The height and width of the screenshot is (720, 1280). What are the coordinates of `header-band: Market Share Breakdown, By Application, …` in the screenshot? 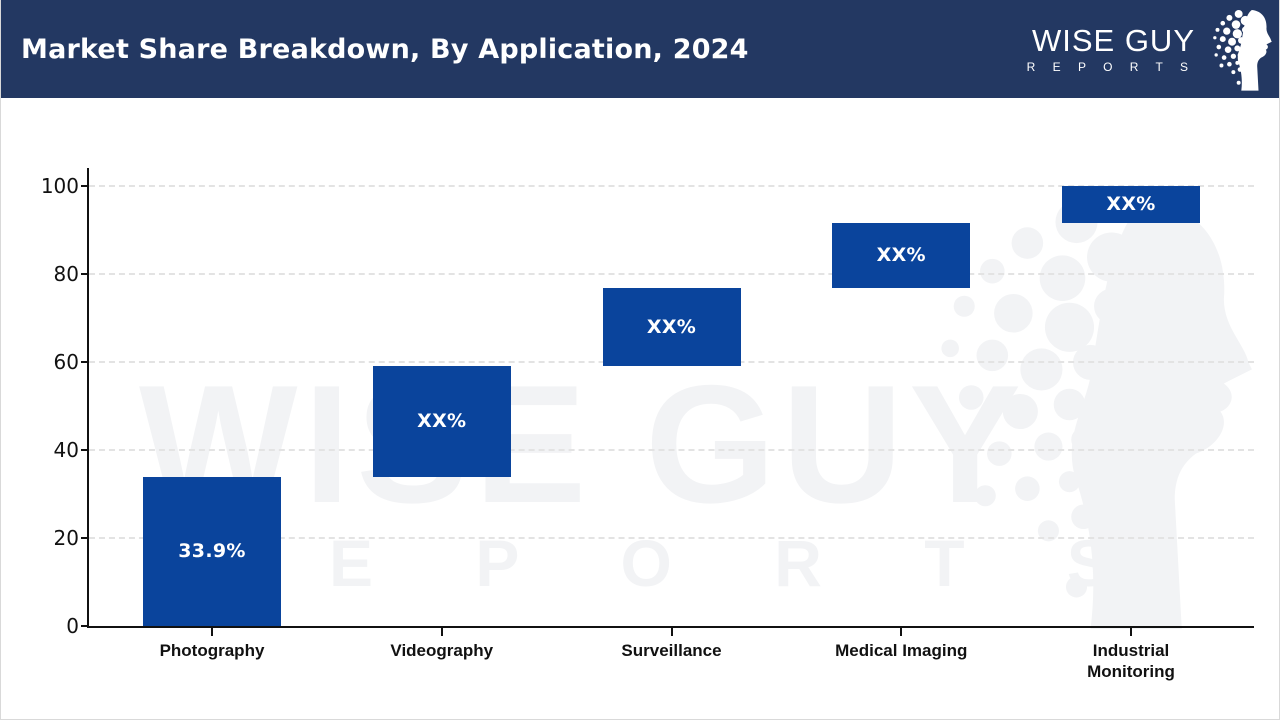 It's located at (640, 49).